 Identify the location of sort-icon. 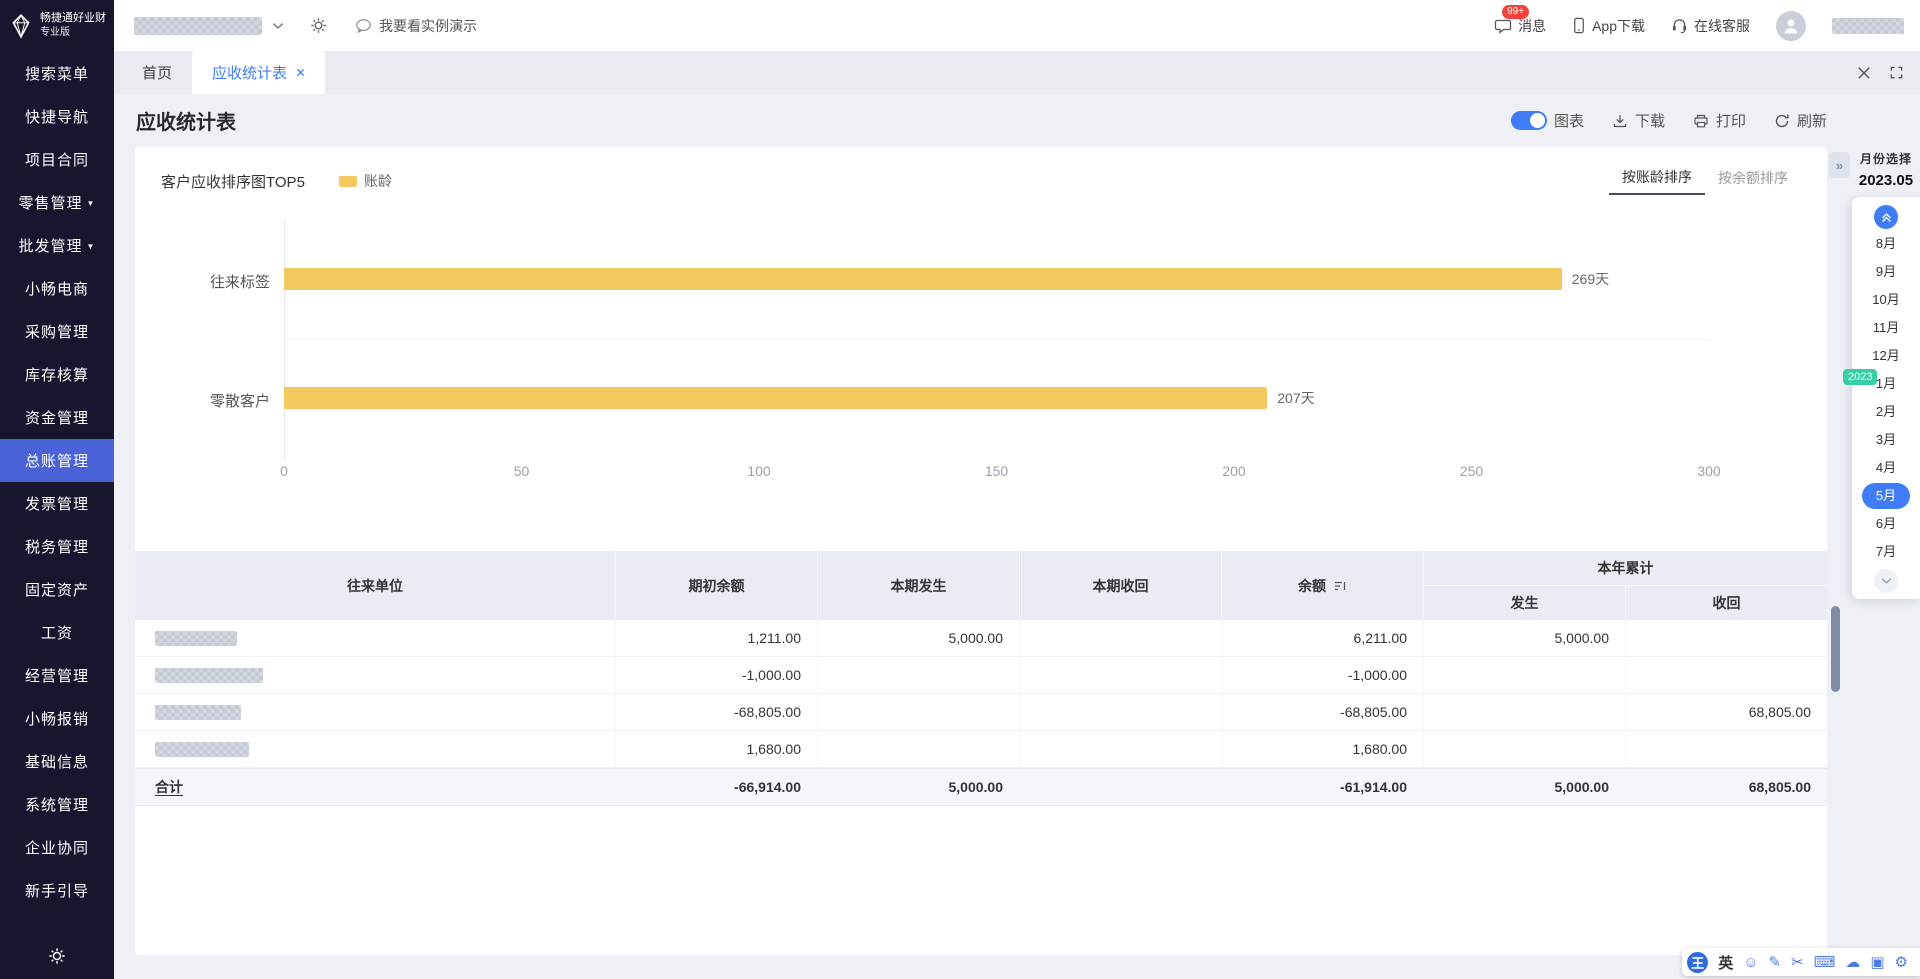
(1340, 586).